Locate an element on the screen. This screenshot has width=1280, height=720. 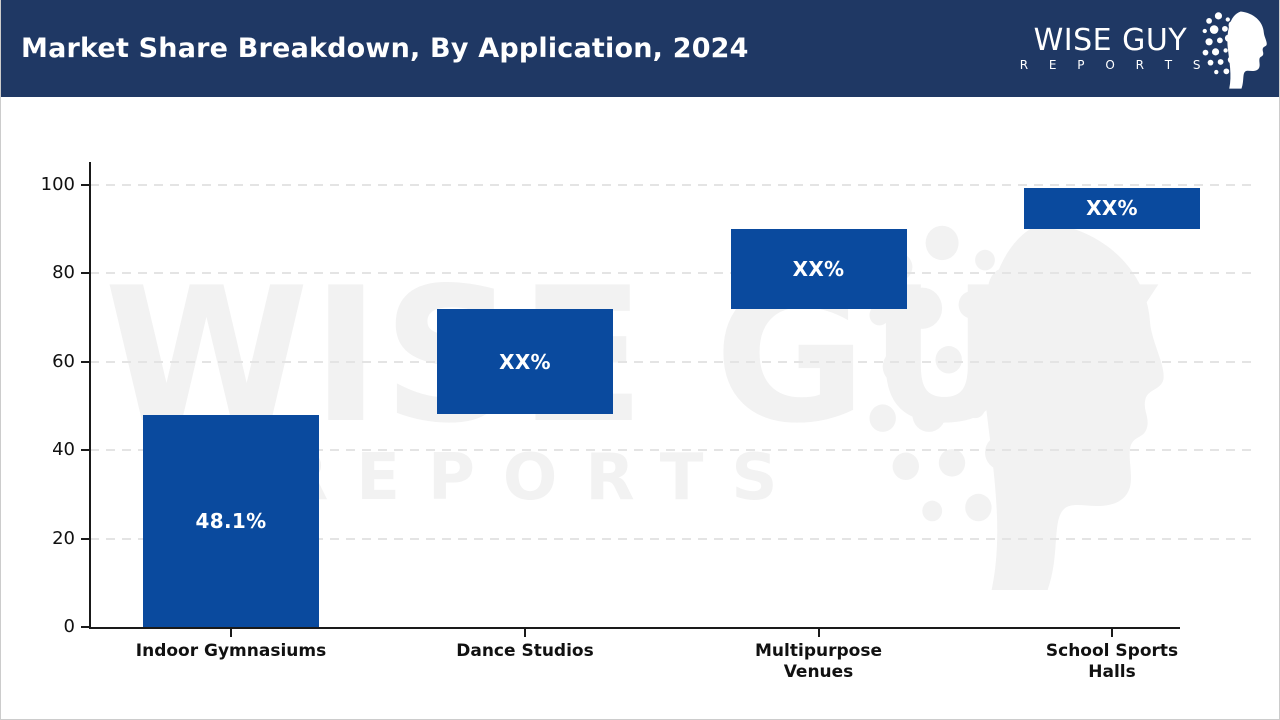
y-tick-label: 100 is located at coordinates (57, 184).